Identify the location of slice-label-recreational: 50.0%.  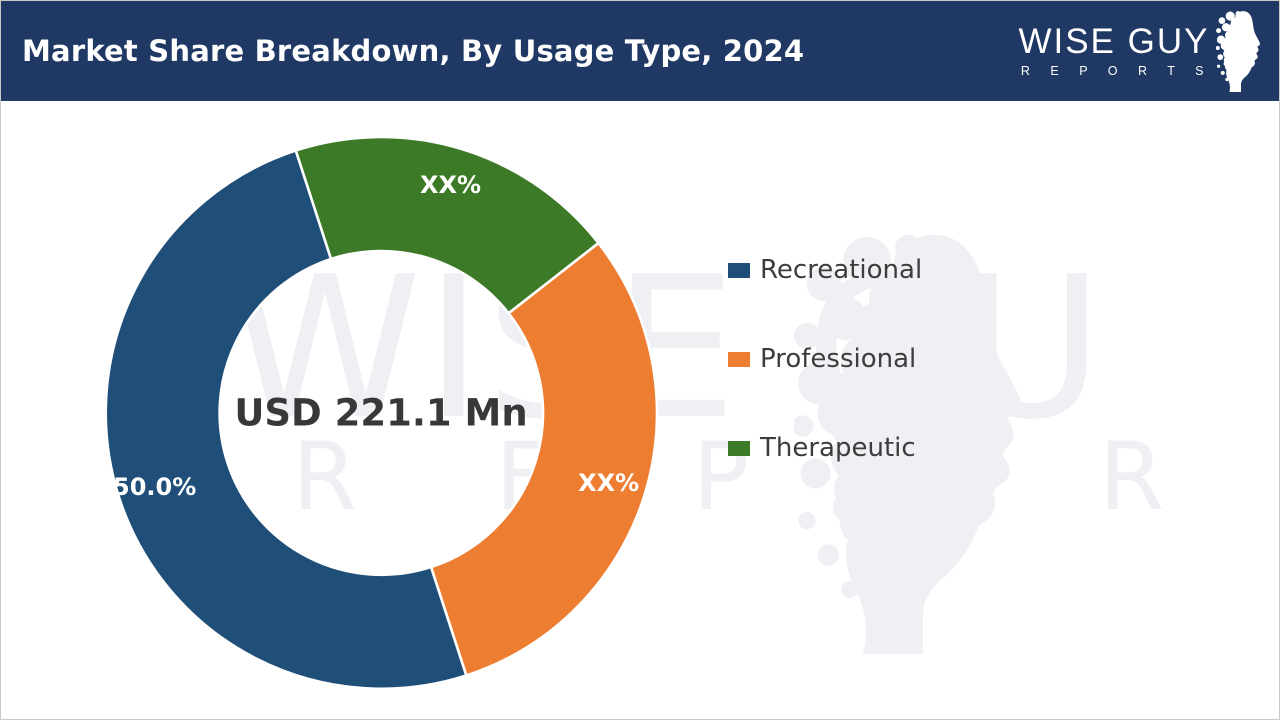
(155, 486).